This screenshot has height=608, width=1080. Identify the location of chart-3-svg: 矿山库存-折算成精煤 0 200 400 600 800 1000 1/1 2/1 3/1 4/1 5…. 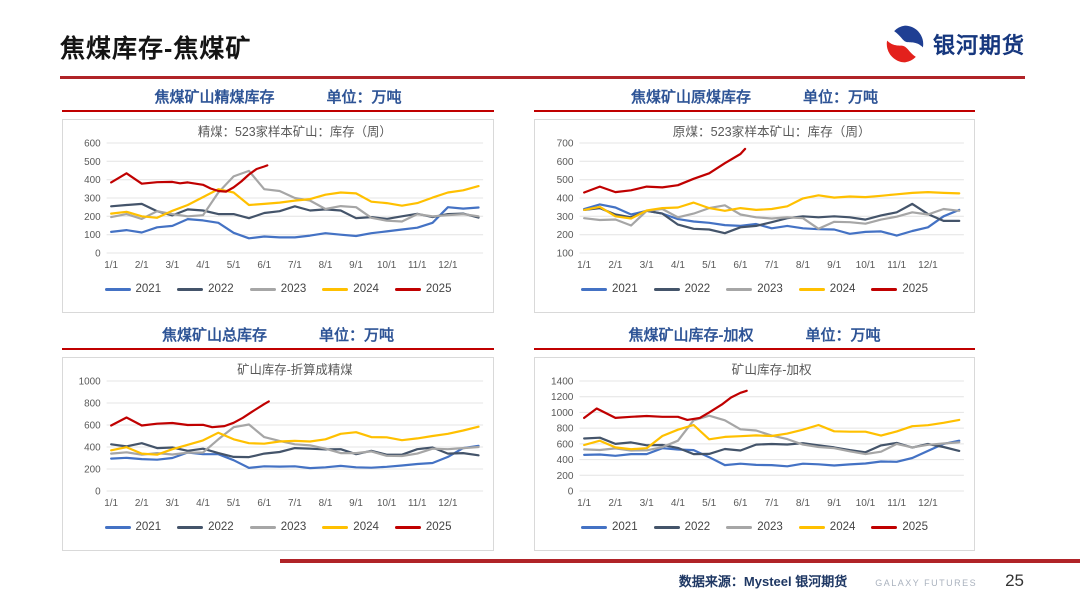
(281, 435).